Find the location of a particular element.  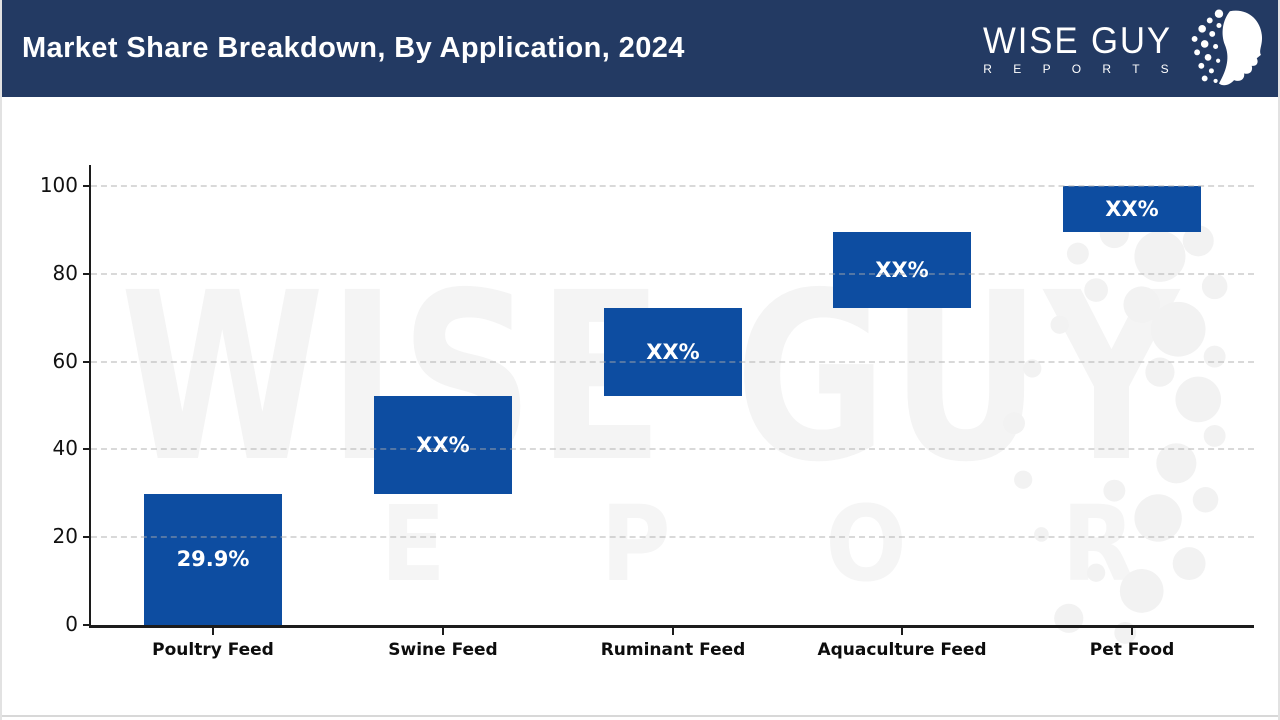

logo-wordmark: WISE GUY is located at coordinates (1077, 40).